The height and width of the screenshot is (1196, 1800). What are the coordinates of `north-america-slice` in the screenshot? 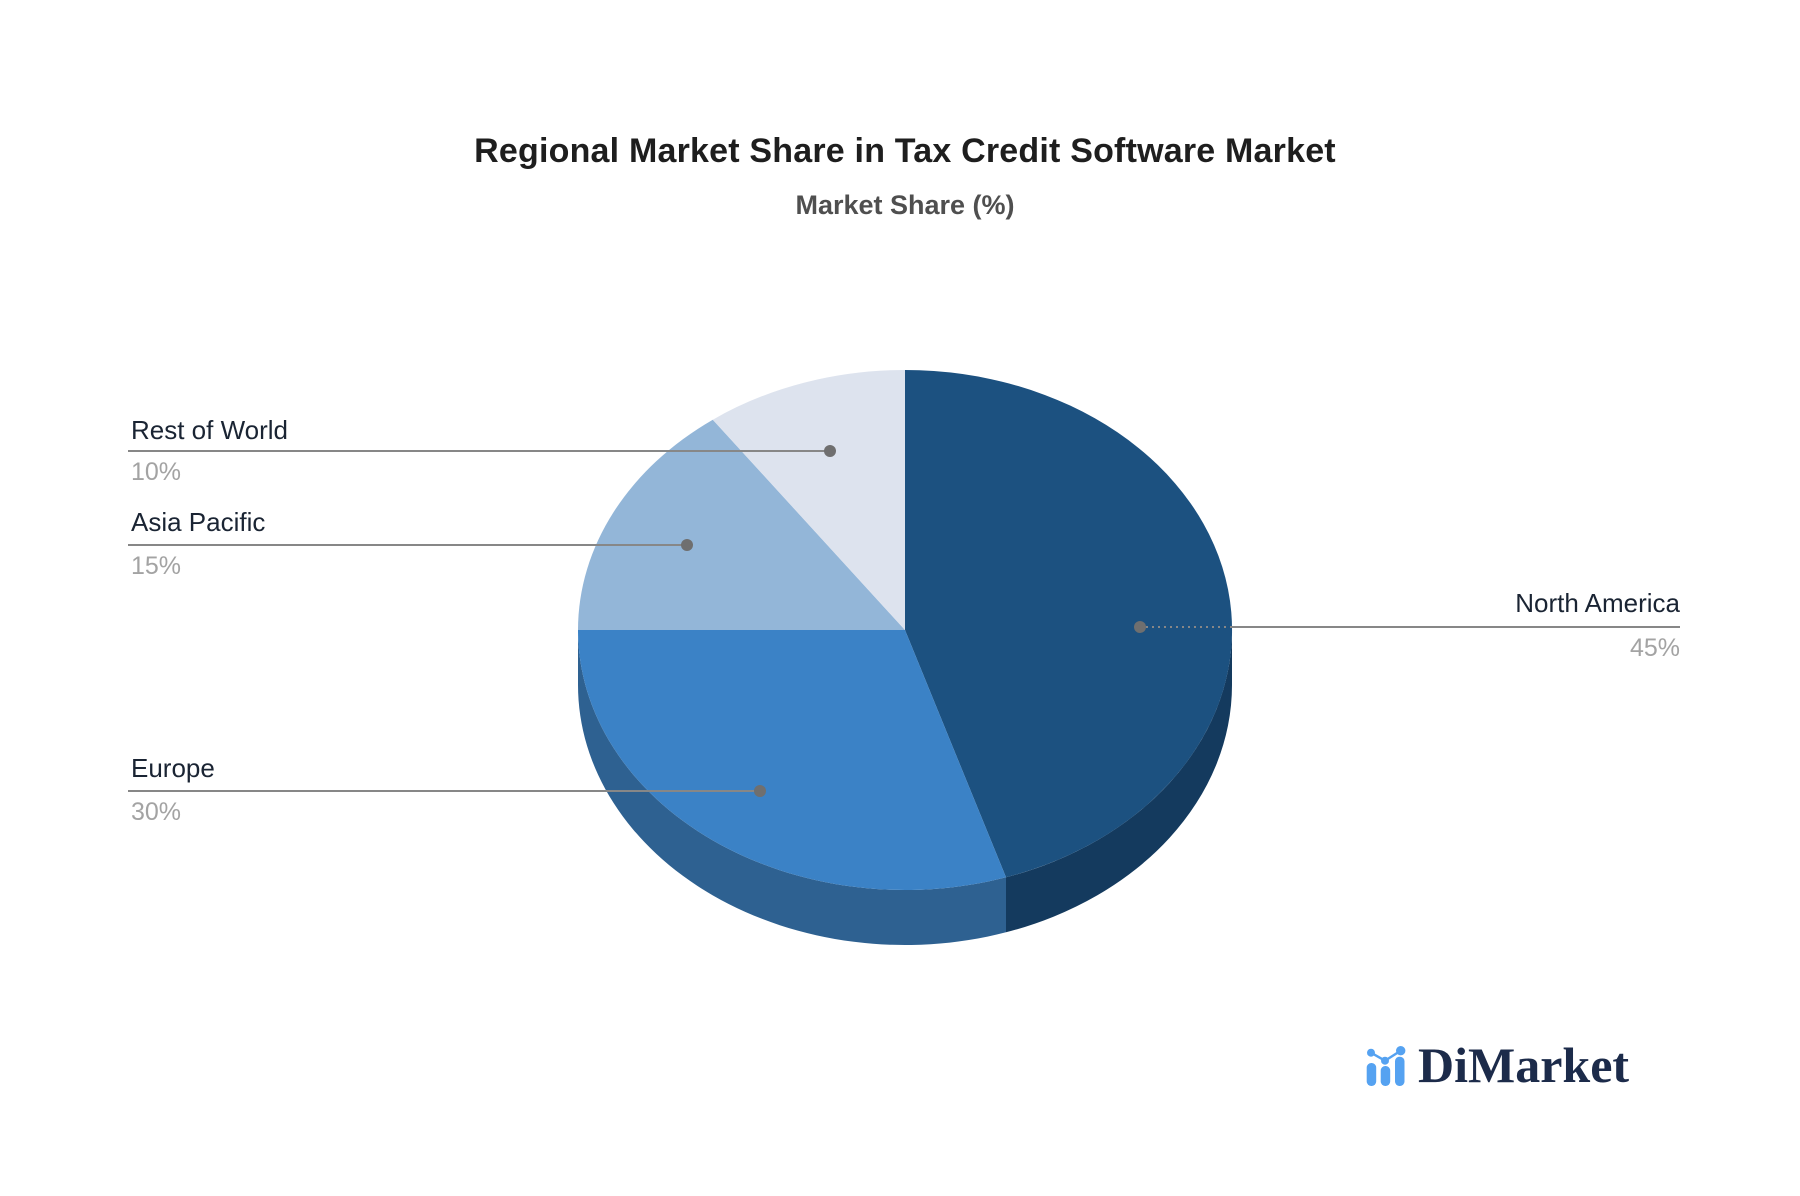 It's located at (1069, 624).